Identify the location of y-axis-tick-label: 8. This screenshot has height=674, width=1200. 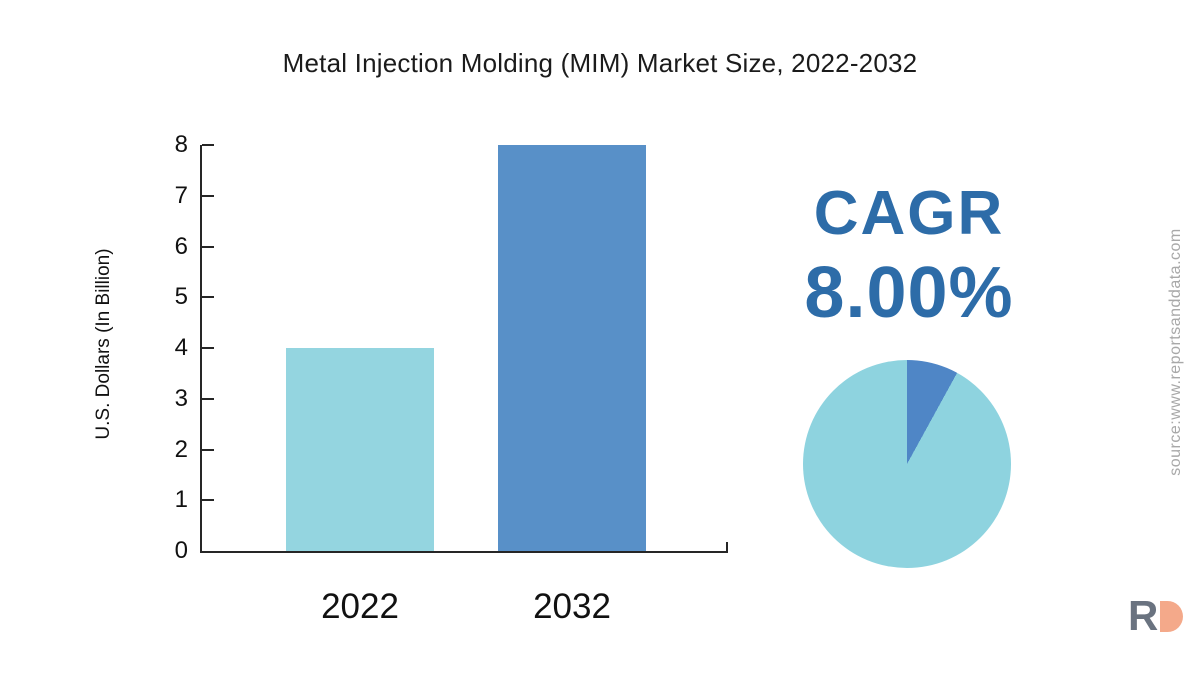
(181, 144).